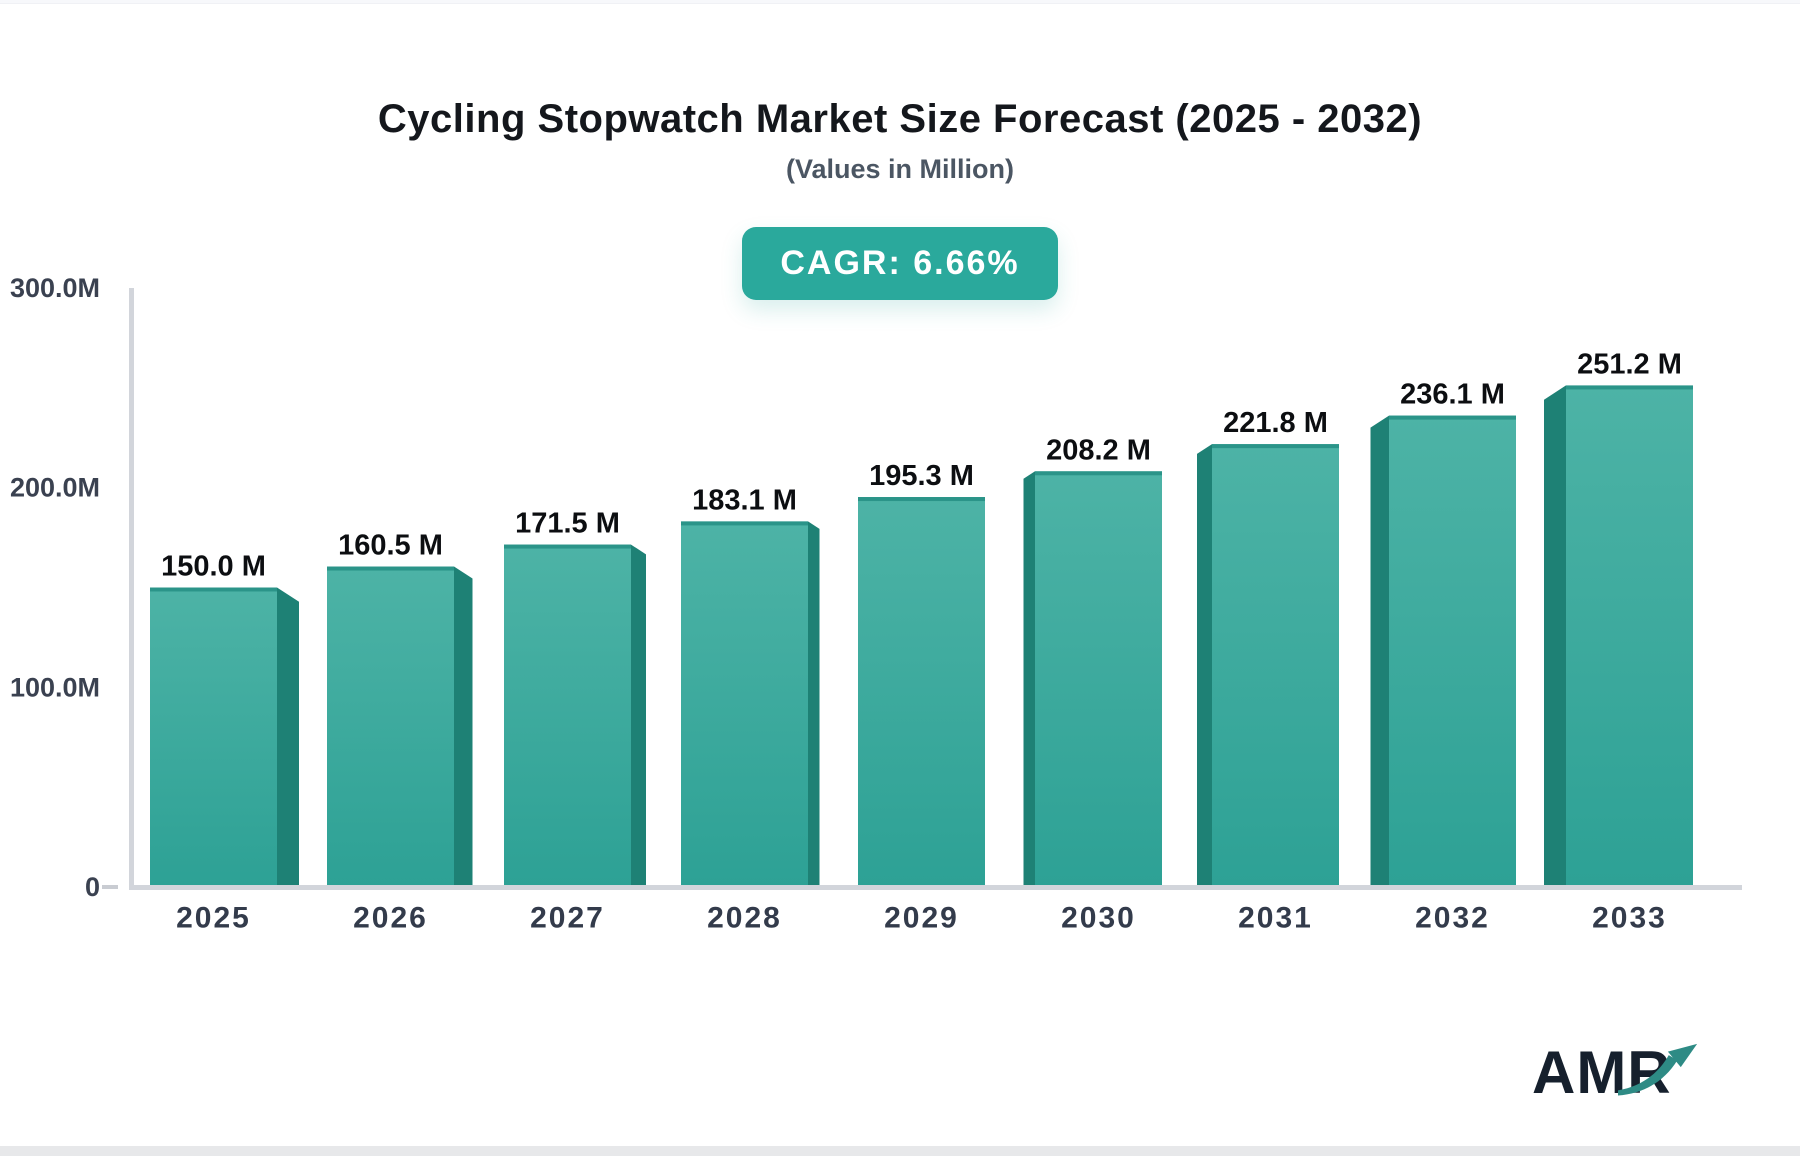 The height and width of the screenshot is (1156, 1800). What do you see at coordinates (1658, 1069) in the screenshot?
I see `trend-up-arrow-icon` at bounding box center [1658, 1069].